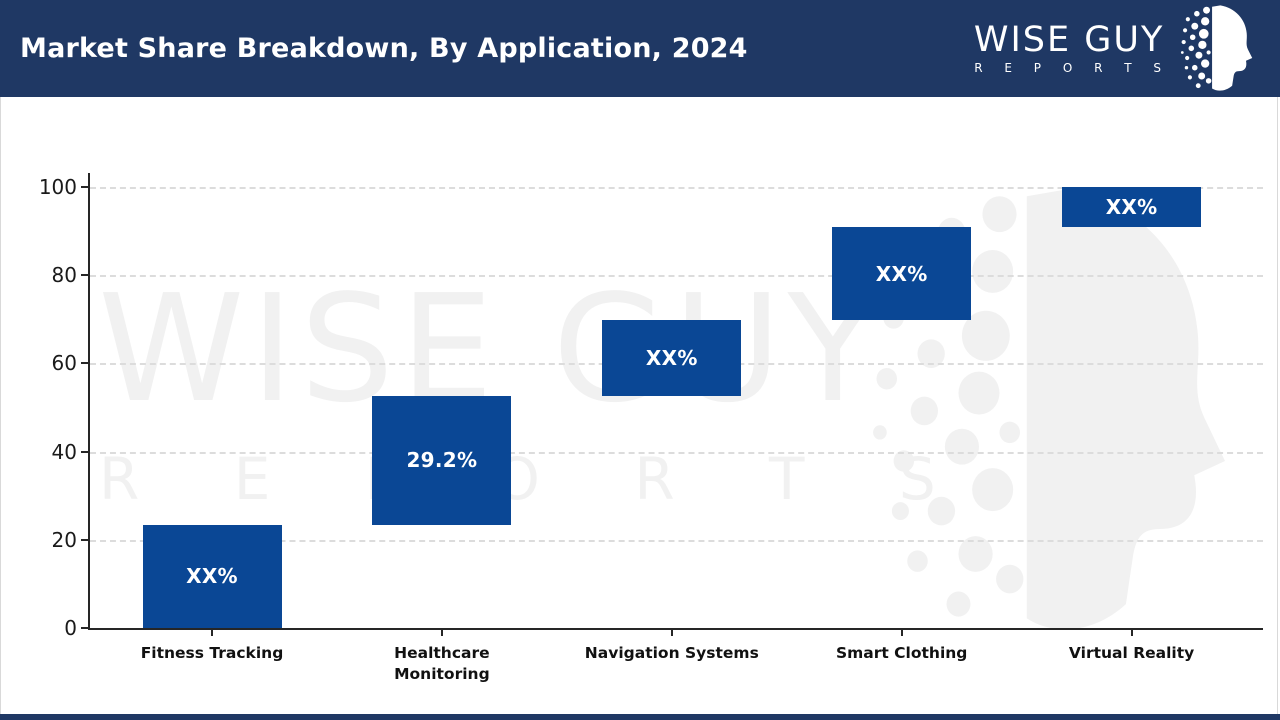  Describe the element at coordinates (64, 363) in the screenshot. I see `y-tick-label: 60` at that location.